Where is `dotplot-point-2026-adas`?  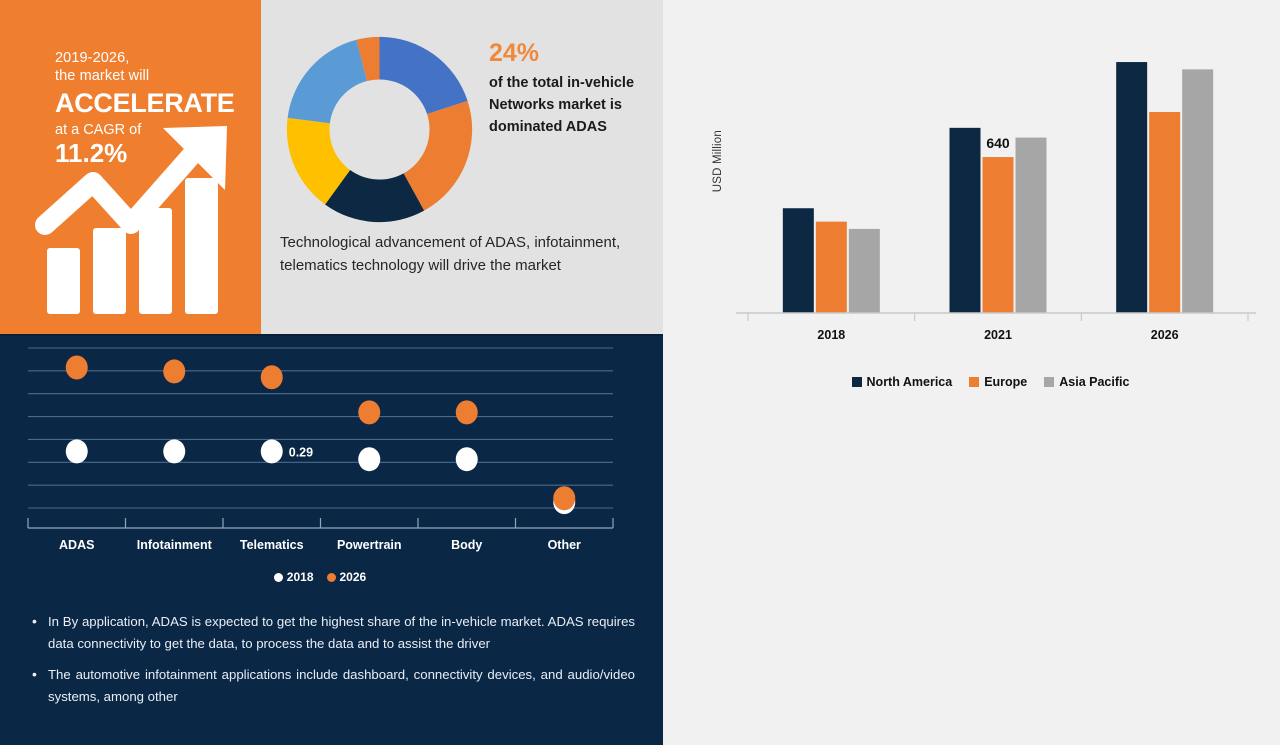
dotplot-point-2026-adas is located at coordinates (76, 367).